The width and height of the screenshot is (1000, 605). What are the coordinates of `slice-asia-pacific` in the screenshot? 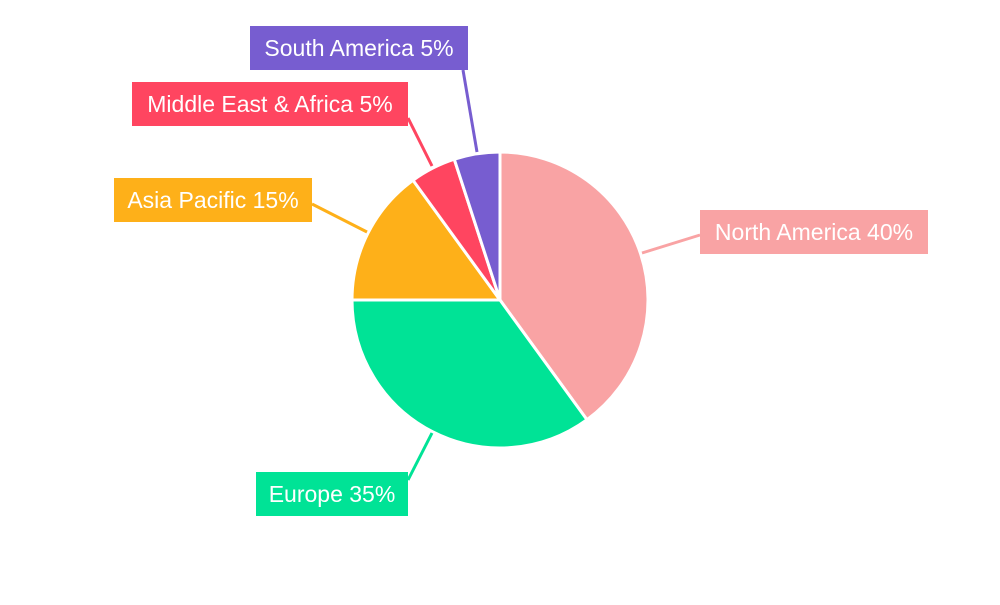 It's located at (426, 240).